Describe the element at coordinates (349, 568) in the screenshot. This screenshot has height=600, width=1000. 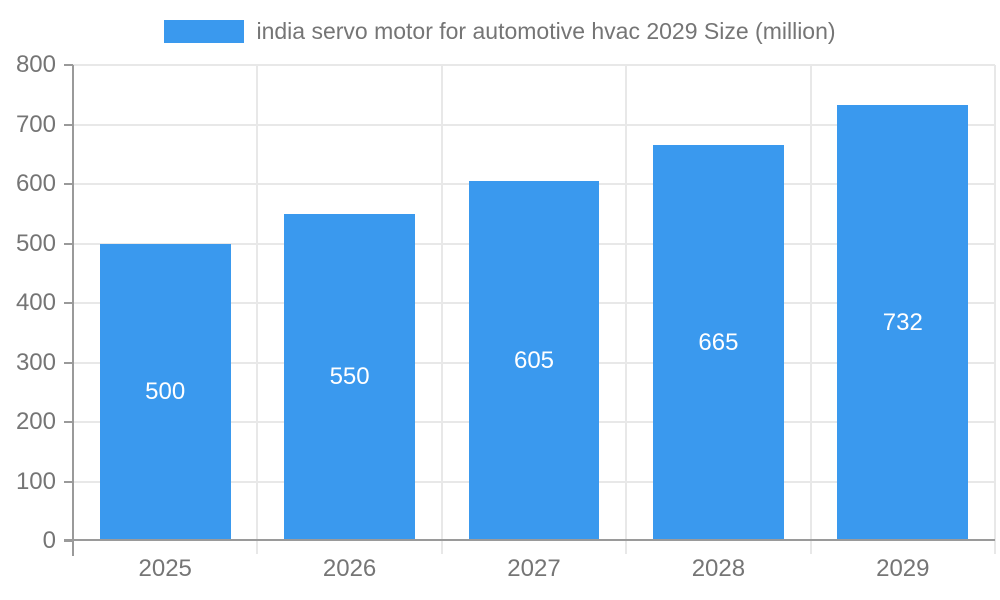
I see `x-tick-label: 2026` at that location.